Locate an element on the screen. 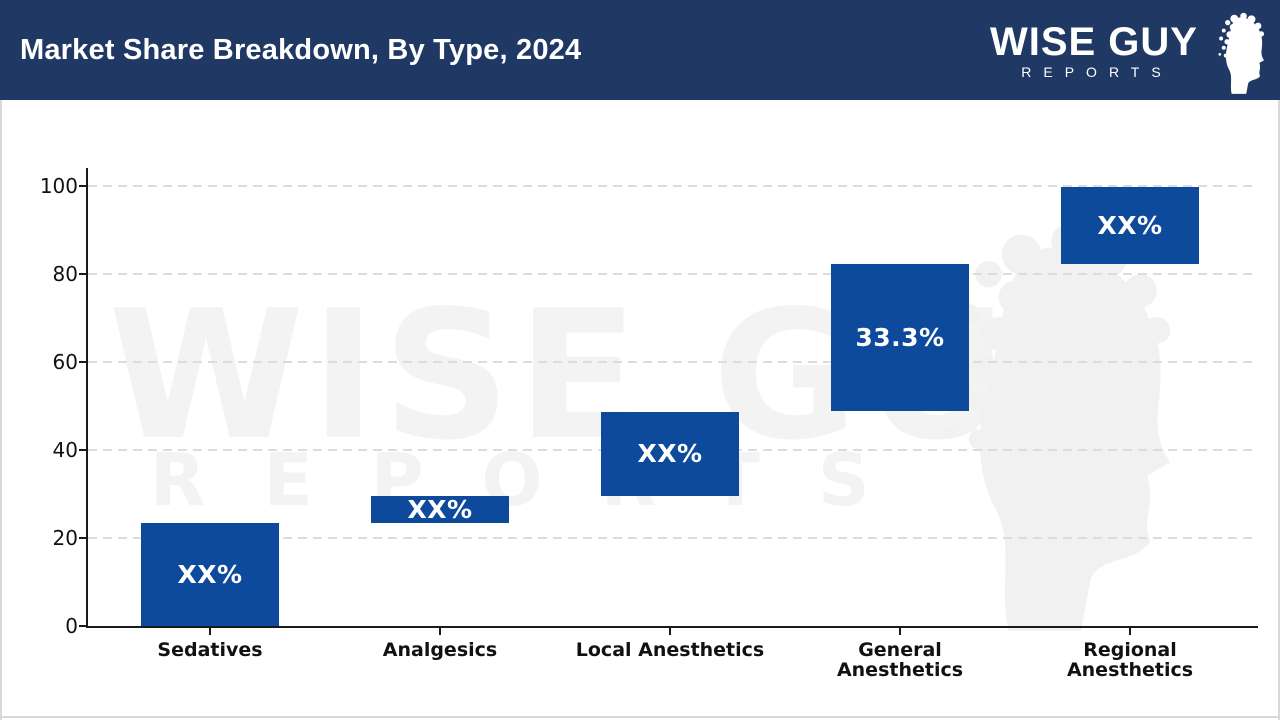  bar-segment: 33.3% is located at coordinates (900, 337).